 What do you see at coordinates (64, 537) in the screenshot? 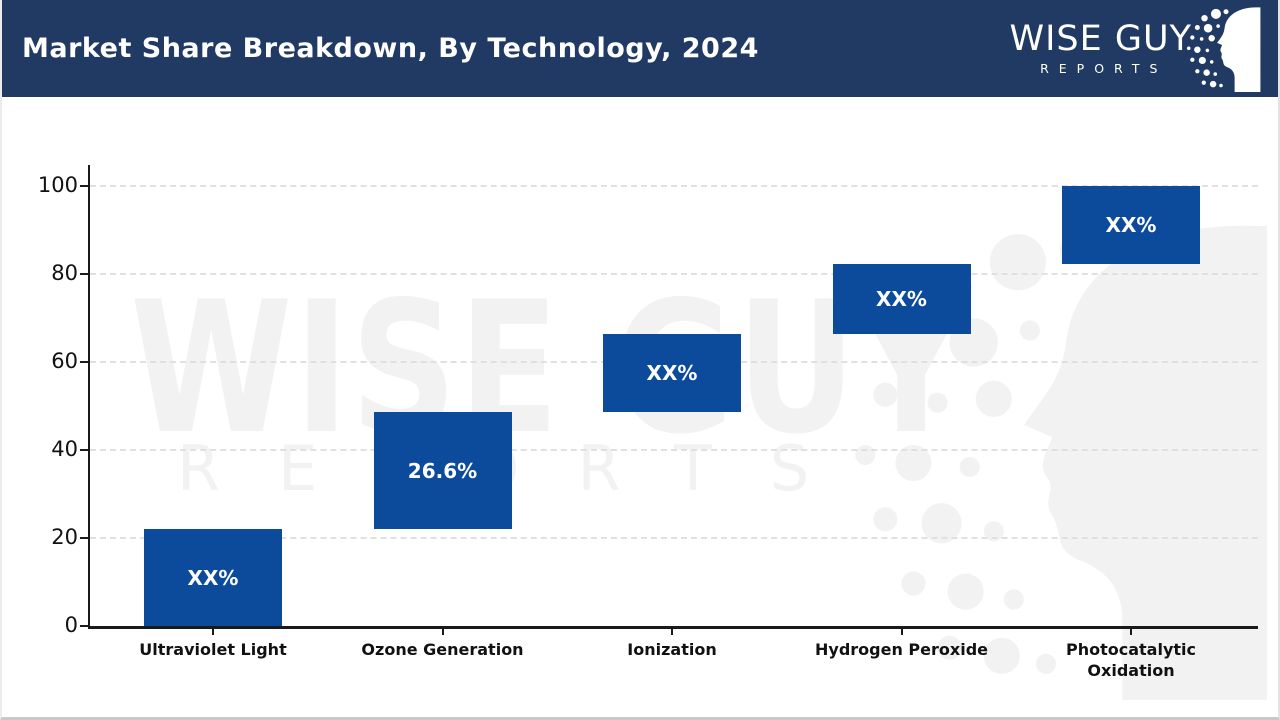
I see `y-axis-tick-label: 20` at bounding box center [64, 537].